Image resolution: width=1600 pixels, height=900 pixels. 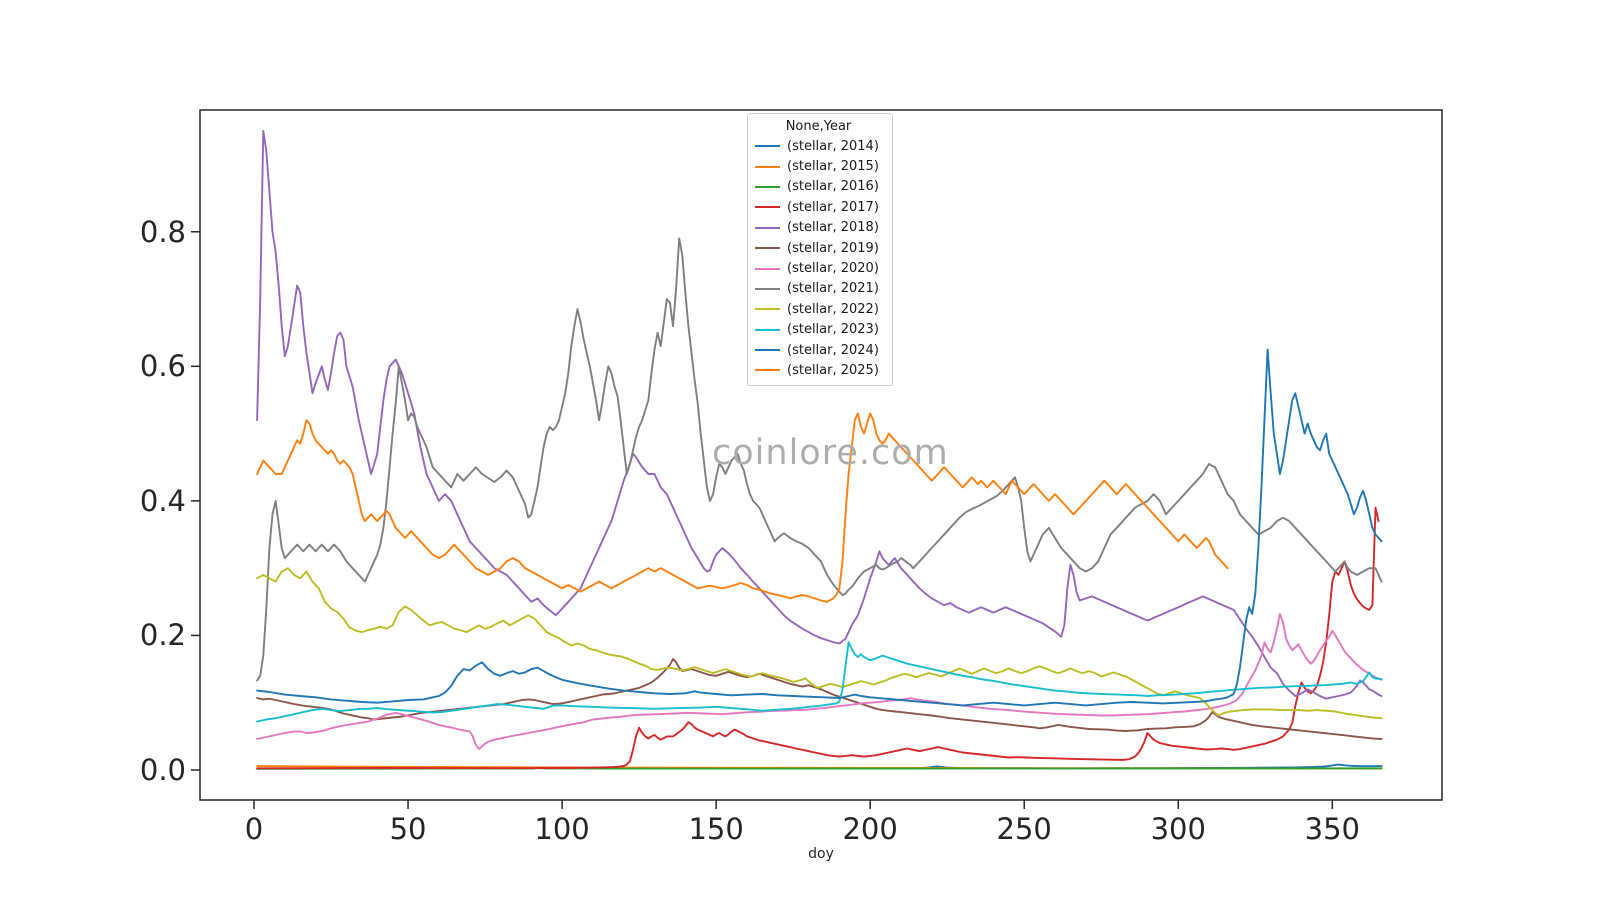 I want to click on legend-item: (stellar, 2015), so click(x=821, y=166).